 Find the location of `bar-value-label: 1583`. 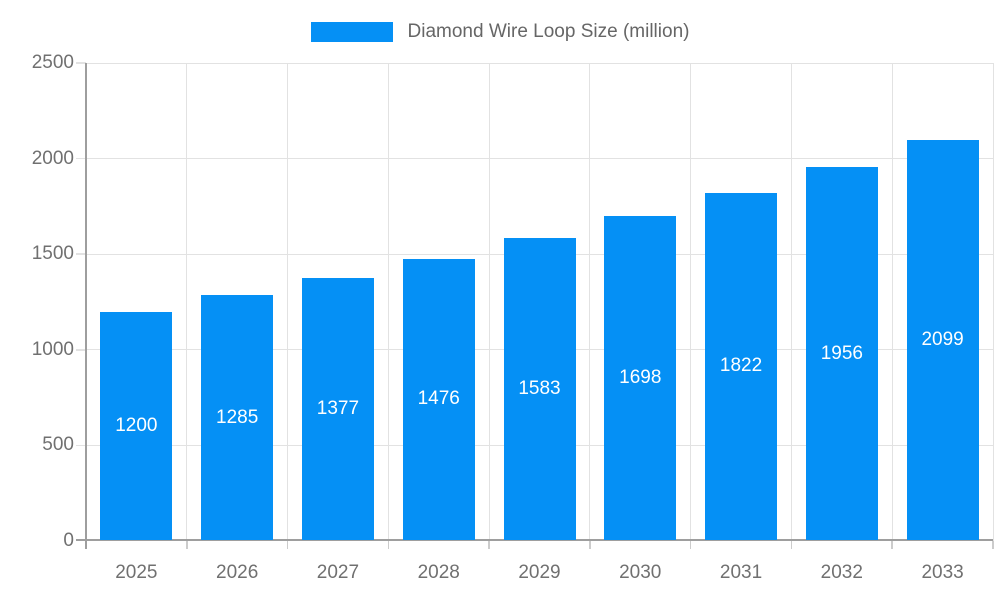

bar-value-label: 1583 is located at coordinates (539, 389).